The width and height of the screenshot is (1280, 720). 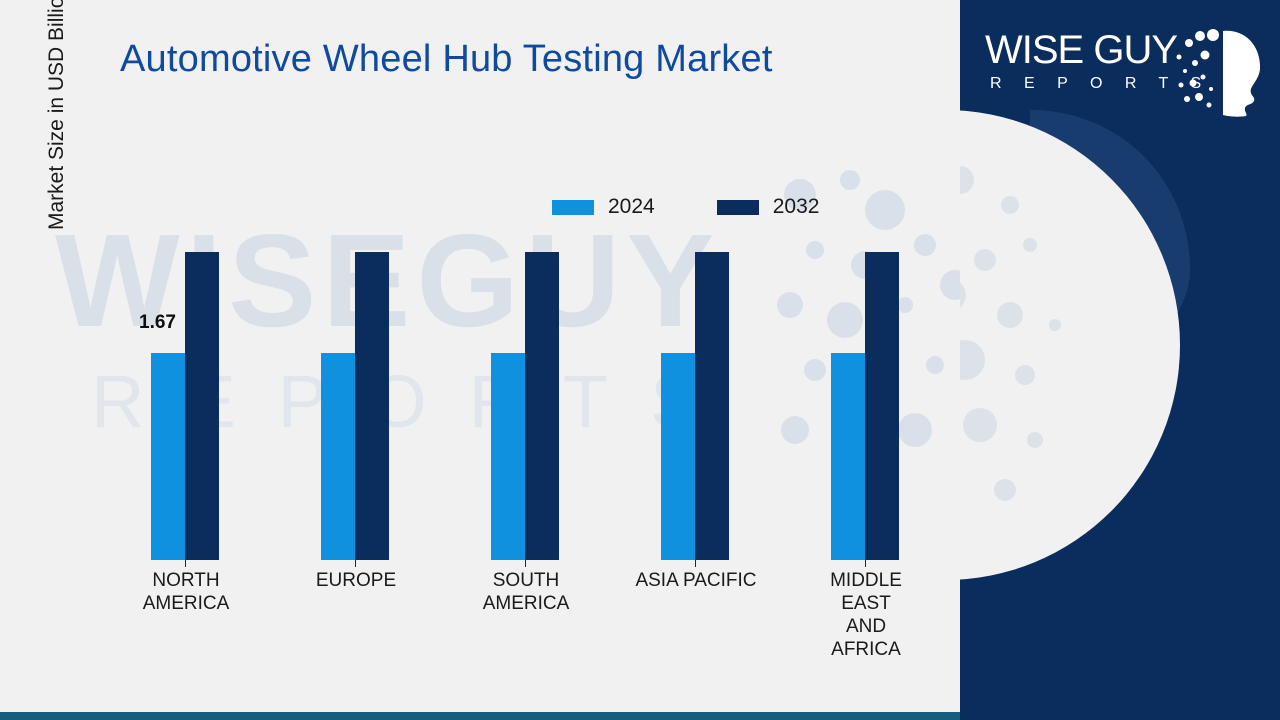 What do you see at coordinates (202, 406) in the screenshot?
I see `bar-north-america-2032` at bounding box center [202, 406].